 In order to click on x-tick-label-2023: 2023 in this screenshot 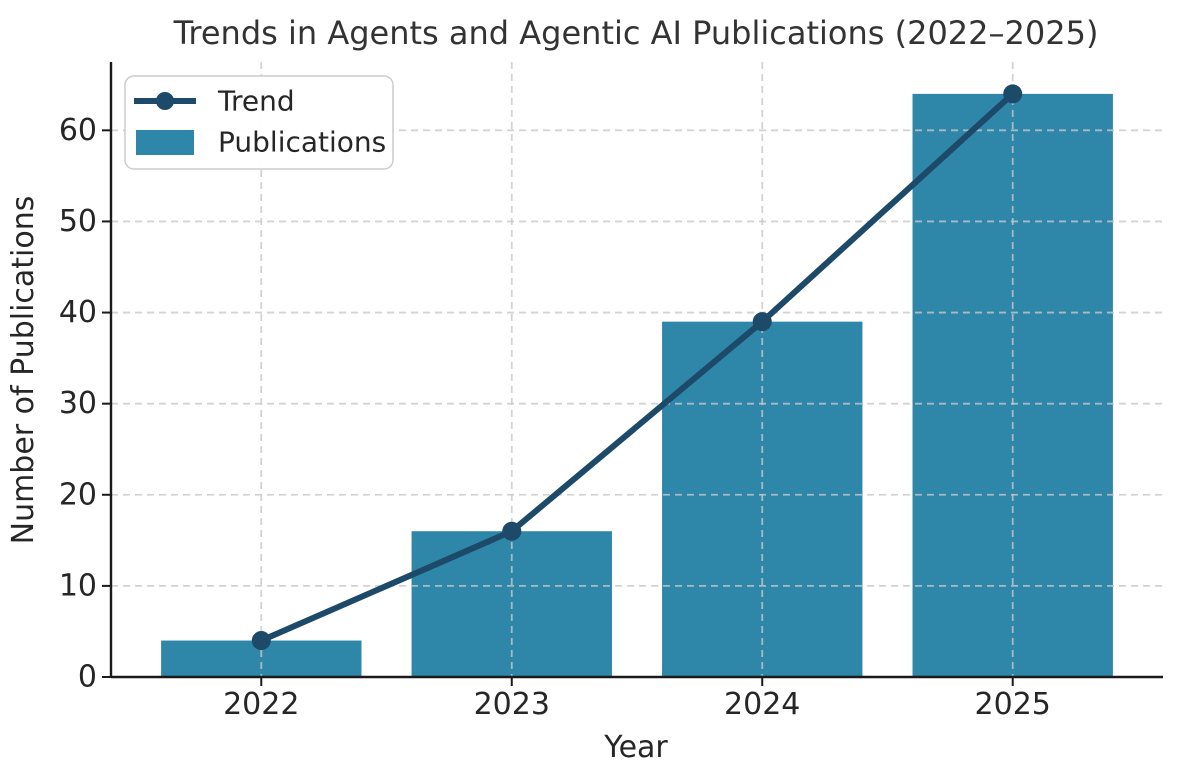, I will do `click(512, 704)`.